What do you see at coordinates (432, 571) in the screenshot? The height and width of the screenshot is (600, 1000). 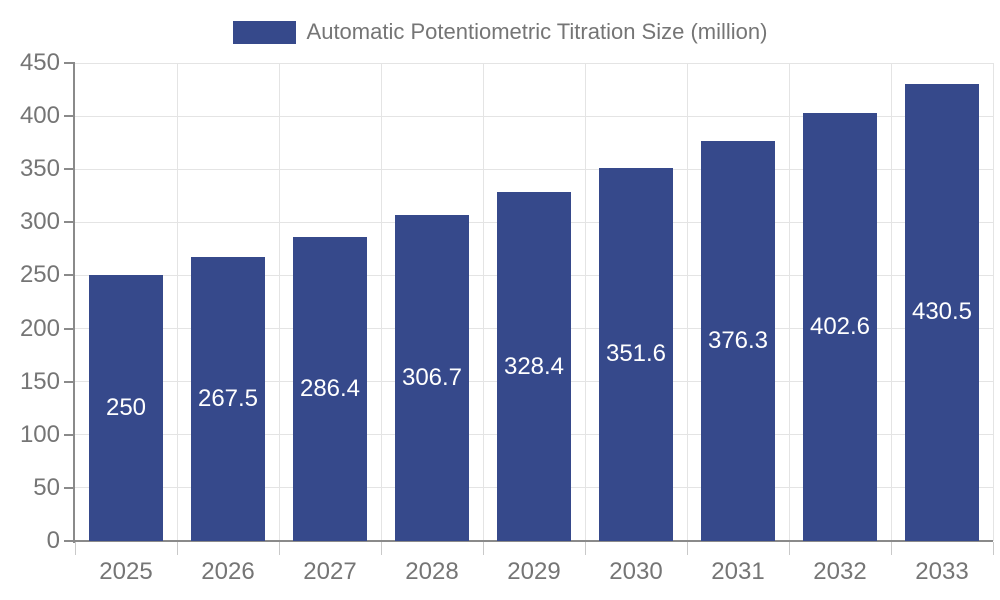 I see `x-axis-label-2028: 2028` at bounding box center [432, 571].